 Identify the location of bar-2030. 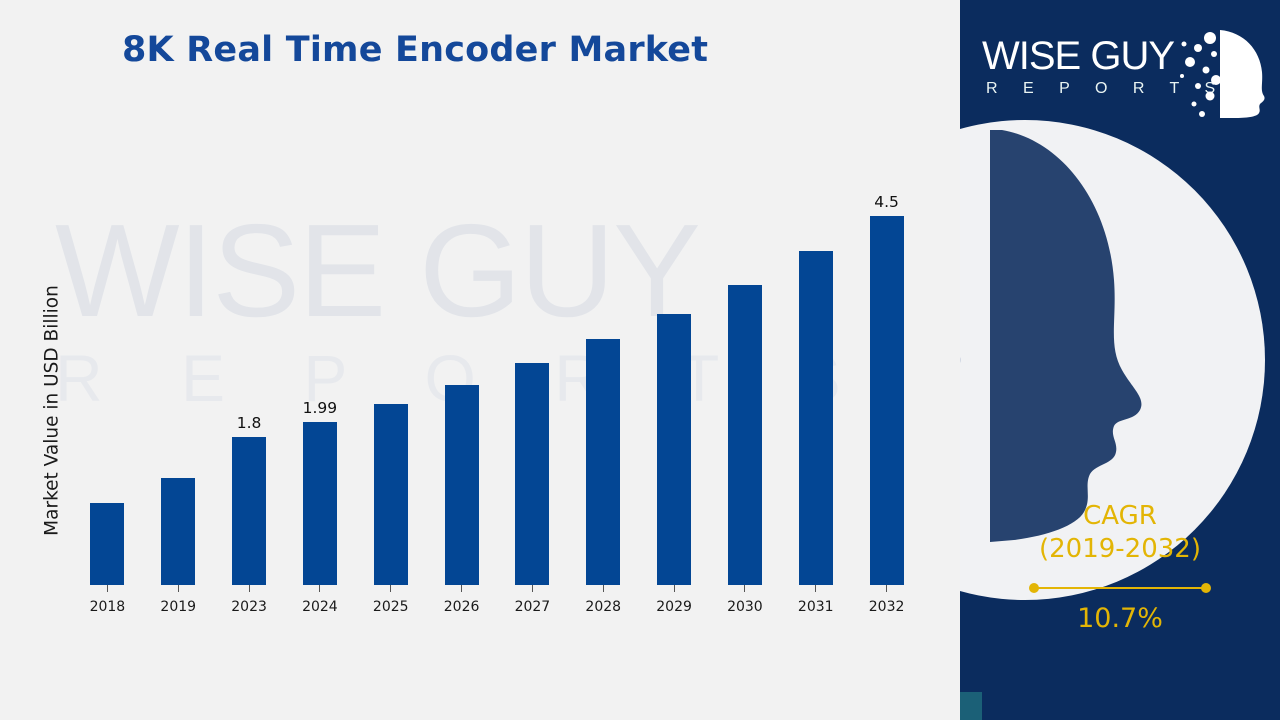
(744, 434).